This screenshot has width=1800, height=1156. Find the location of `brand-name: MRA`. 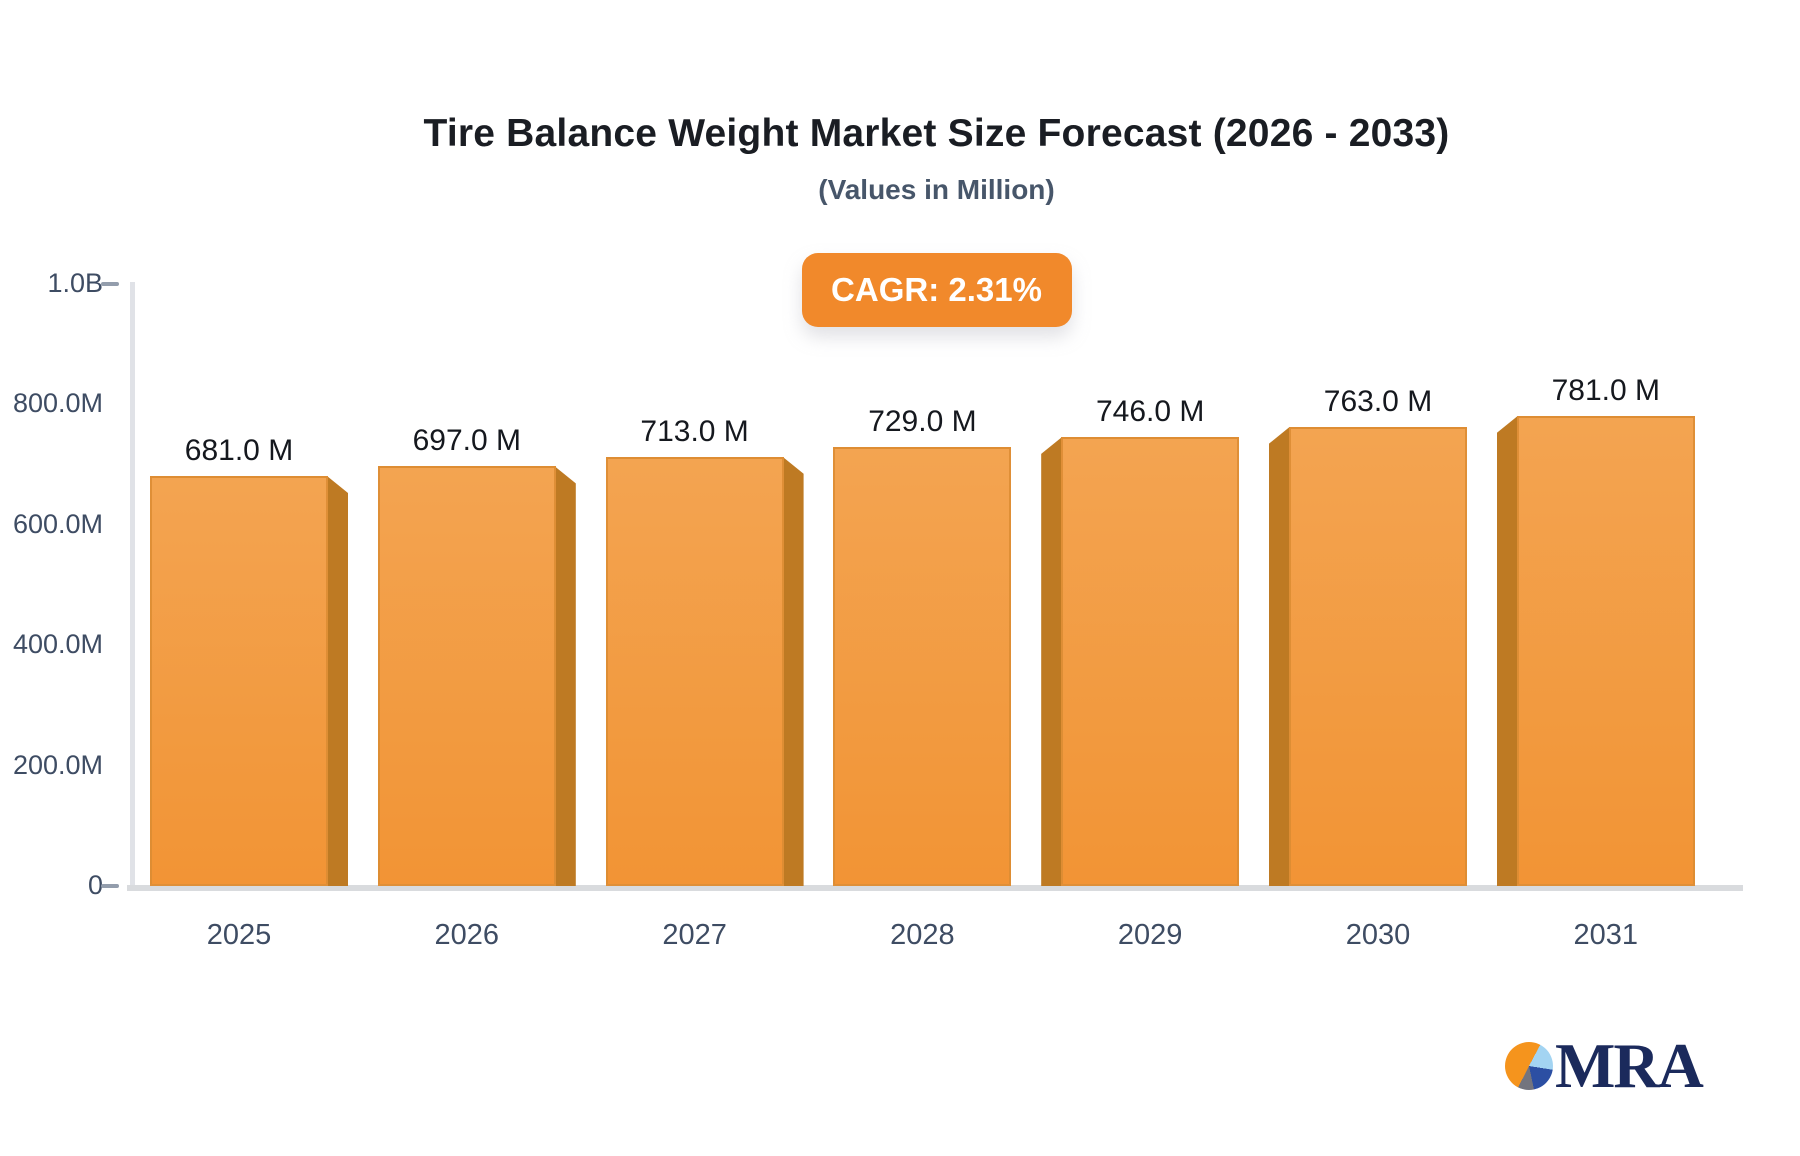

brand-name: MRA is located at coordinates (1629, 1065).